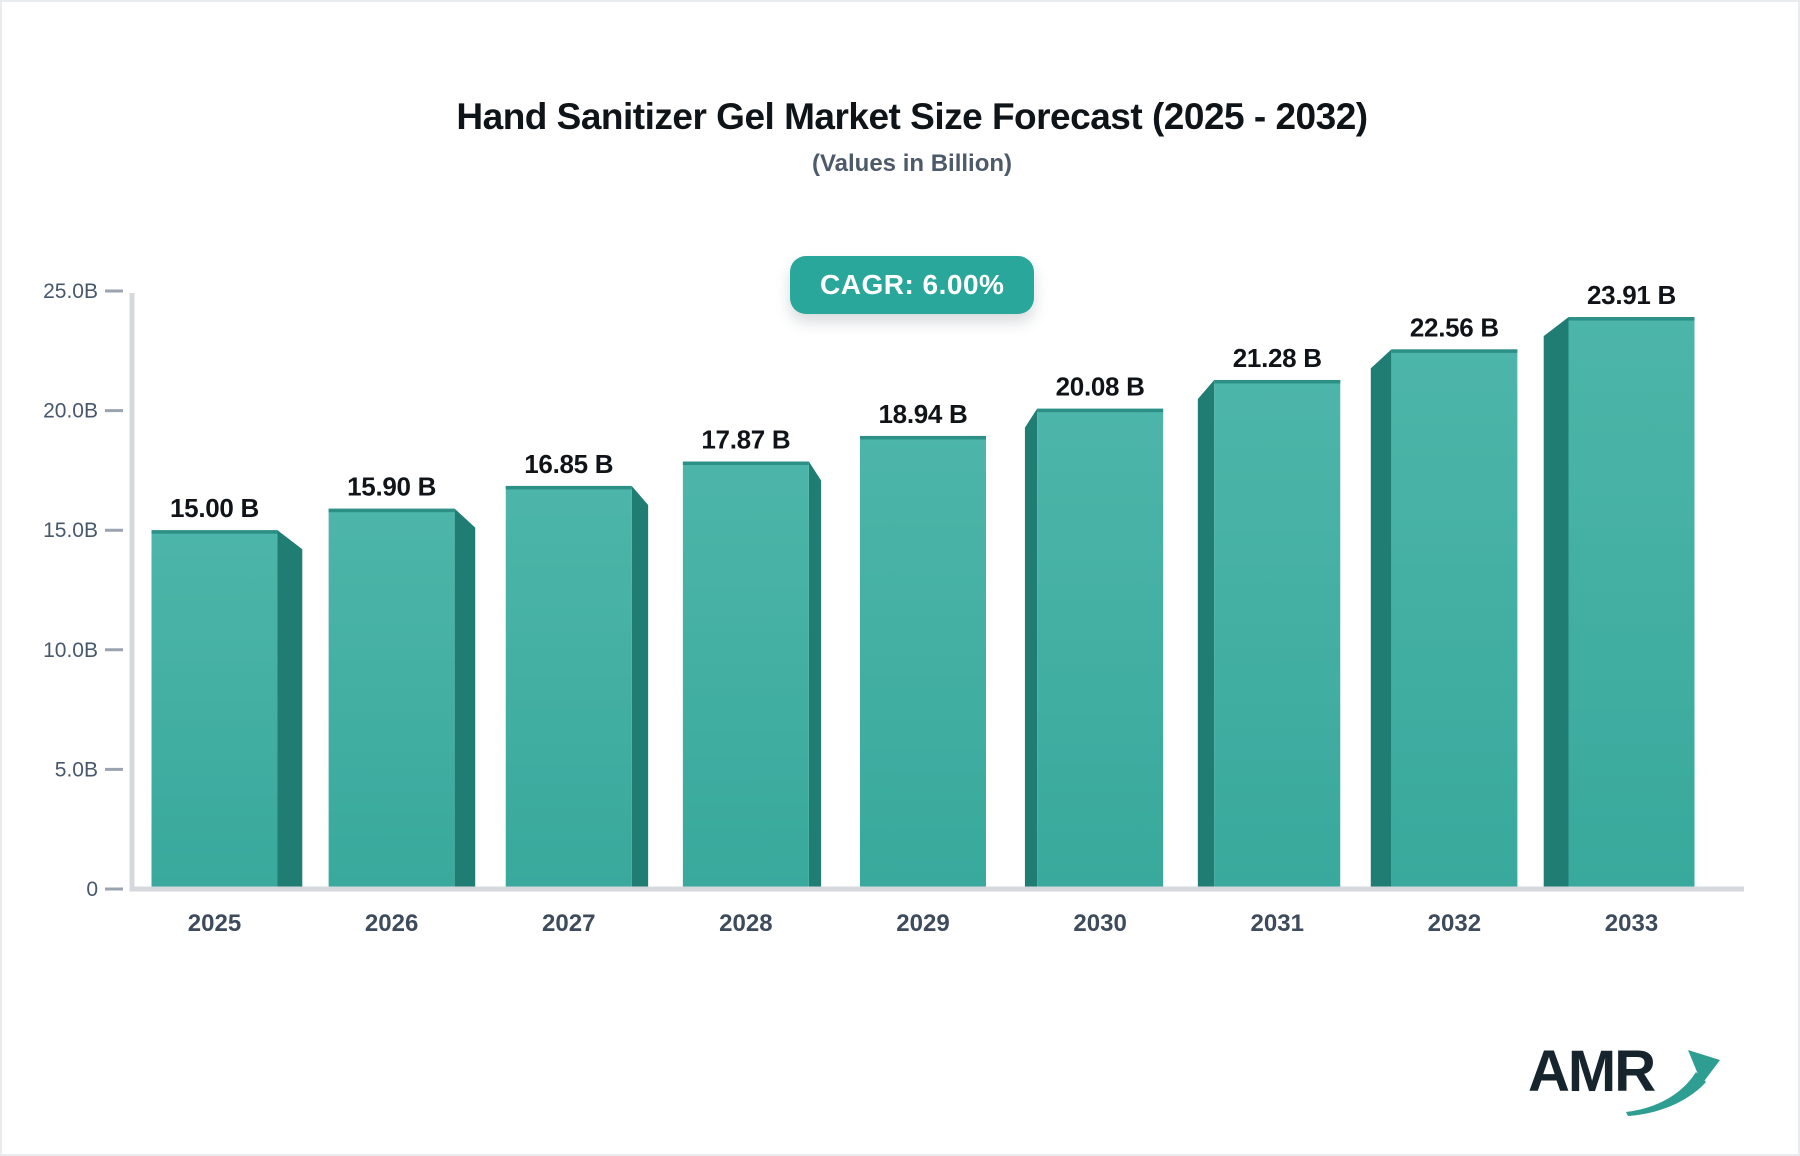  Describe the element at coordinates (568, 464) in the screenshot. I see `bar-value-label: 16.85 B` at that location.